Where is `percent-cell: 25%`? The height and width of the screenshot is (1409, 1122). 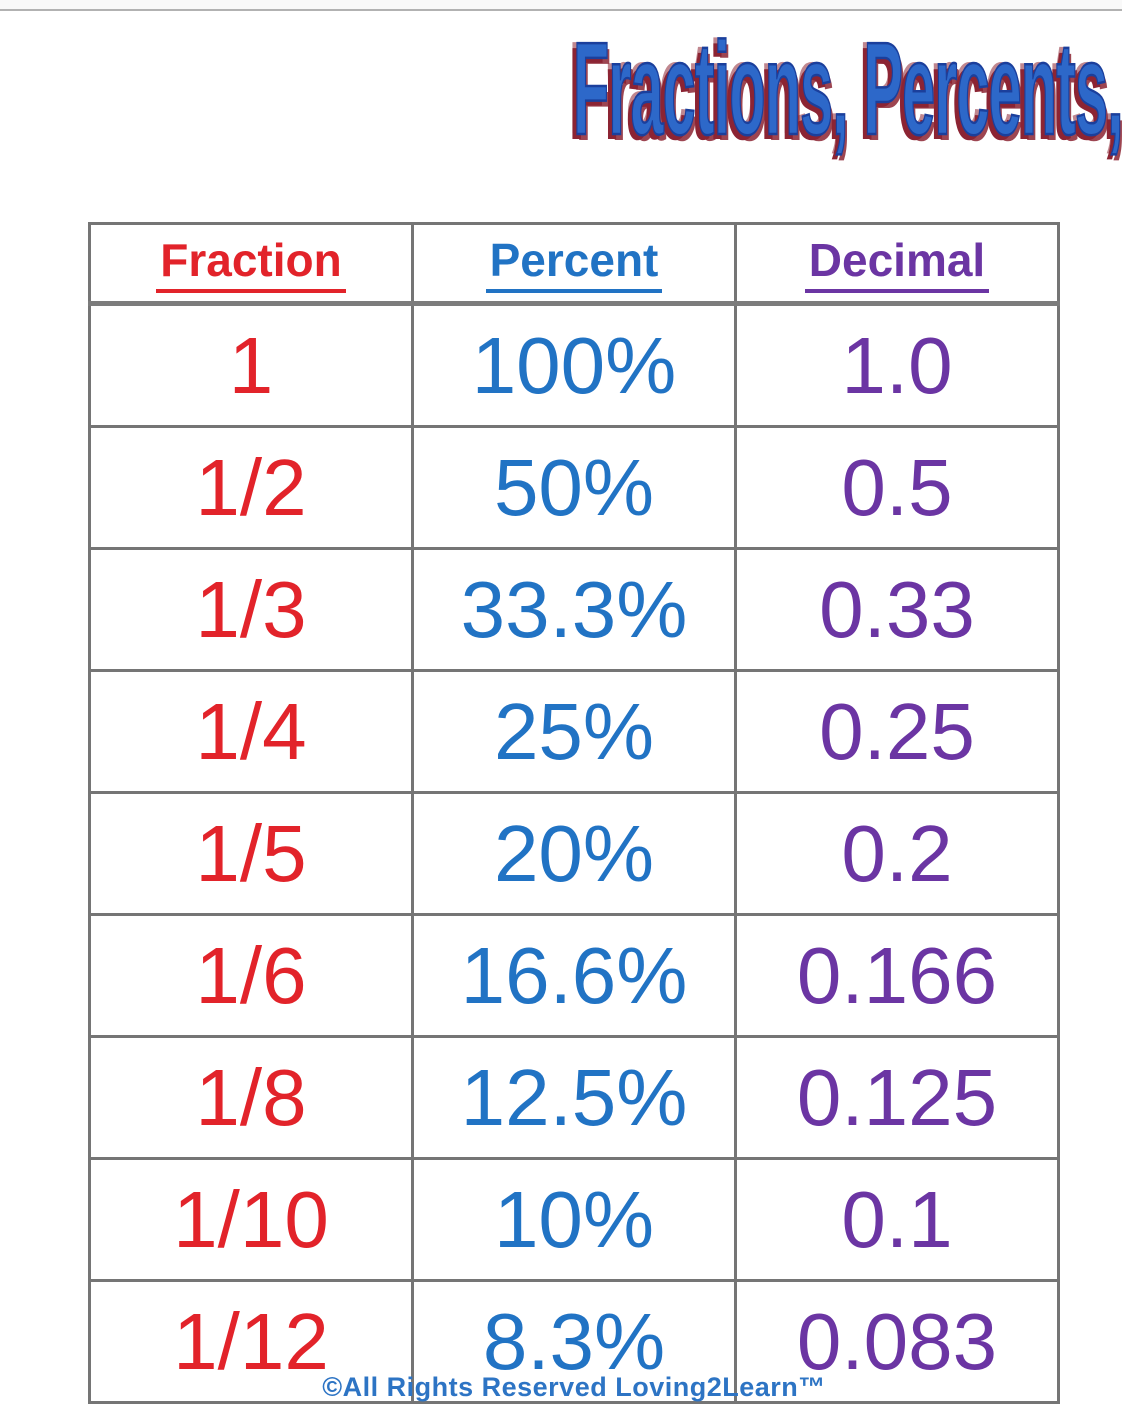 percent-cell: 25% is located at coordinates (574, 731).